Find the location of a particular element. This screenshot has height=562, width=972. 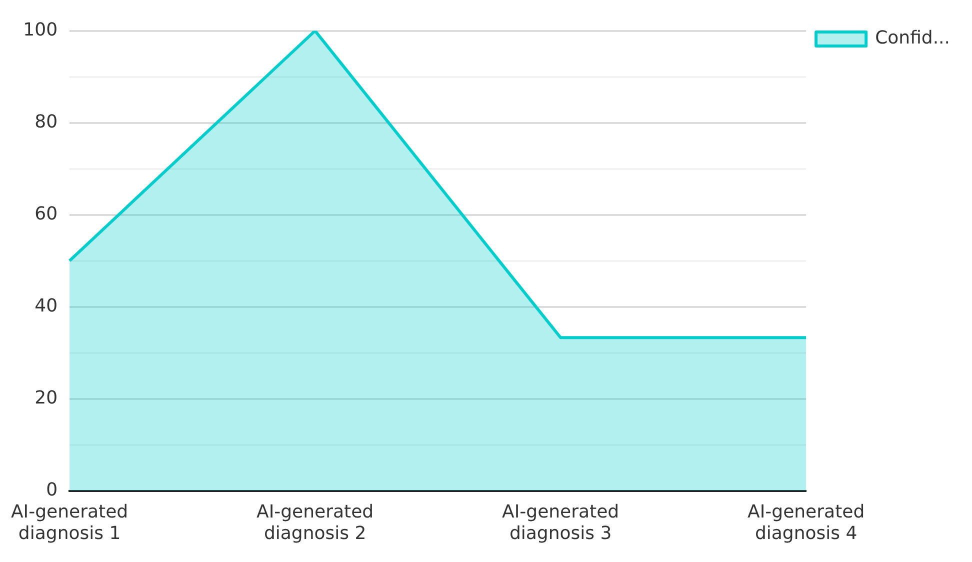

x-tick-label: AI-generated diagnosis 2 is located at coordinates (315, 522).